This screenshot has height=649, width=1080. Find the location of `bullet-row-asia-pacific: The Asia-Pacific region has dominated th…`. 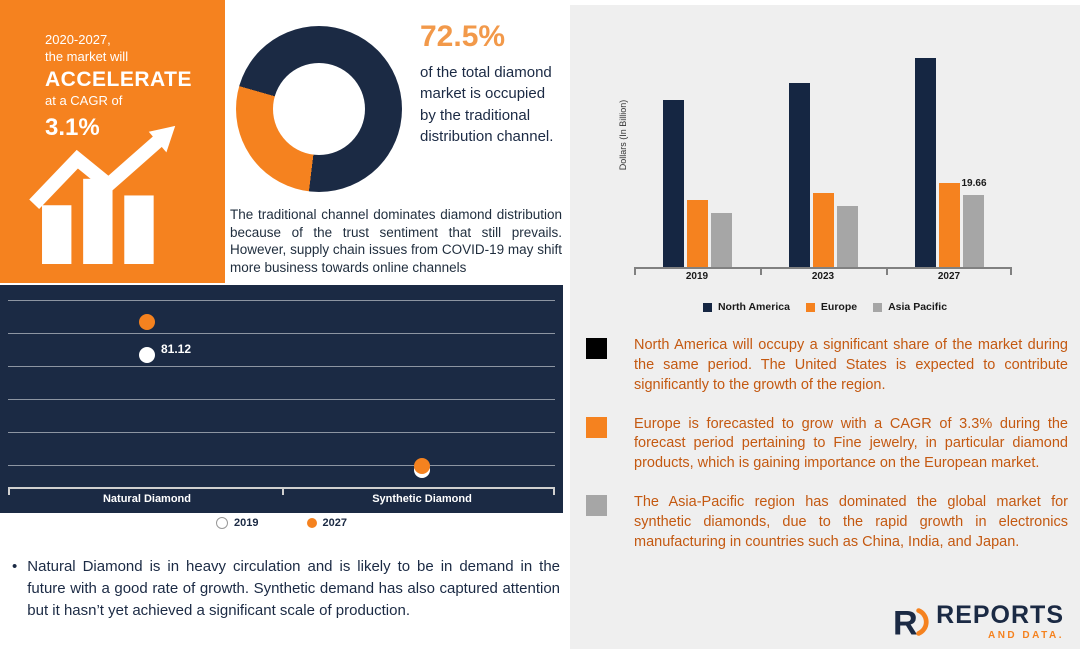

bullet-row-asia-pacific: The Asia-Pacific region has dominated th… is located at coordinates (827, 523).